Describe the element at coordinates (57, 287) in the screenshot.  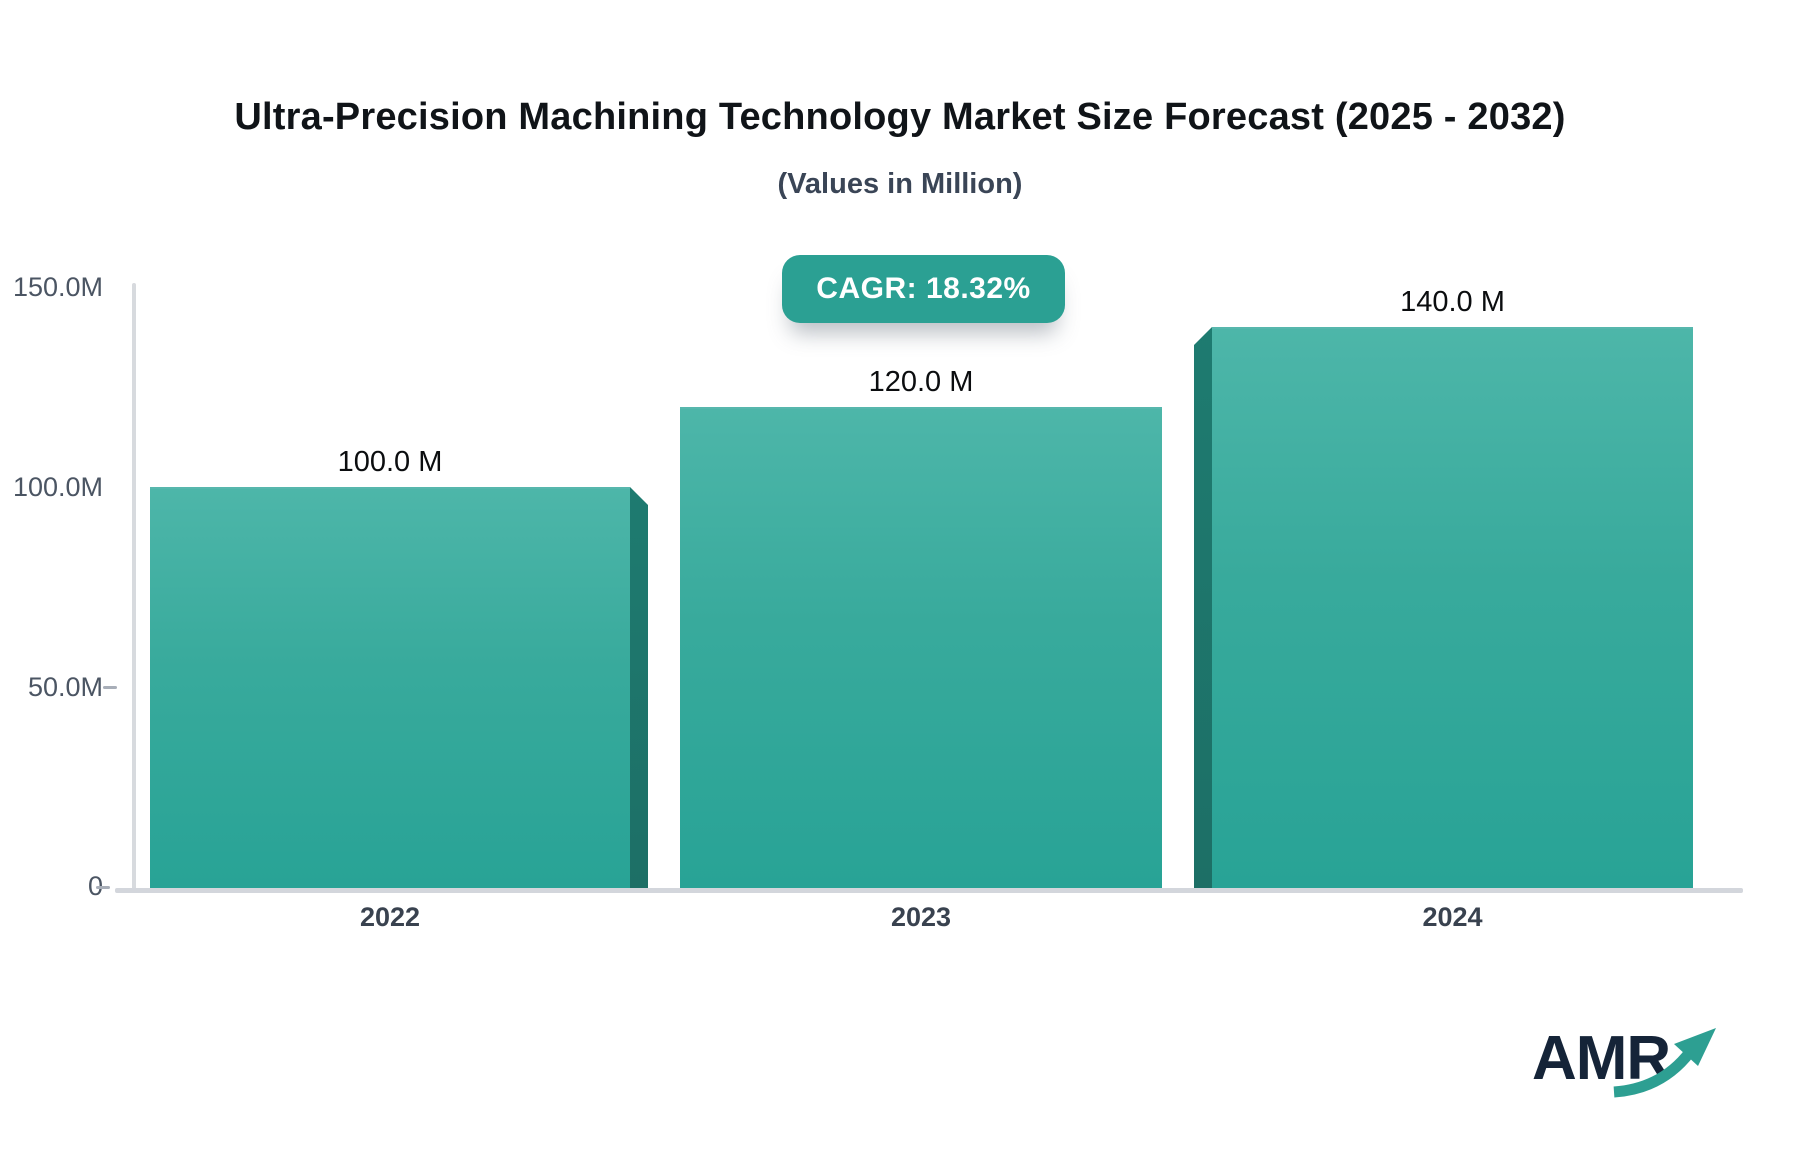
I see `y-tick-label-150: 150.0M` at that location.